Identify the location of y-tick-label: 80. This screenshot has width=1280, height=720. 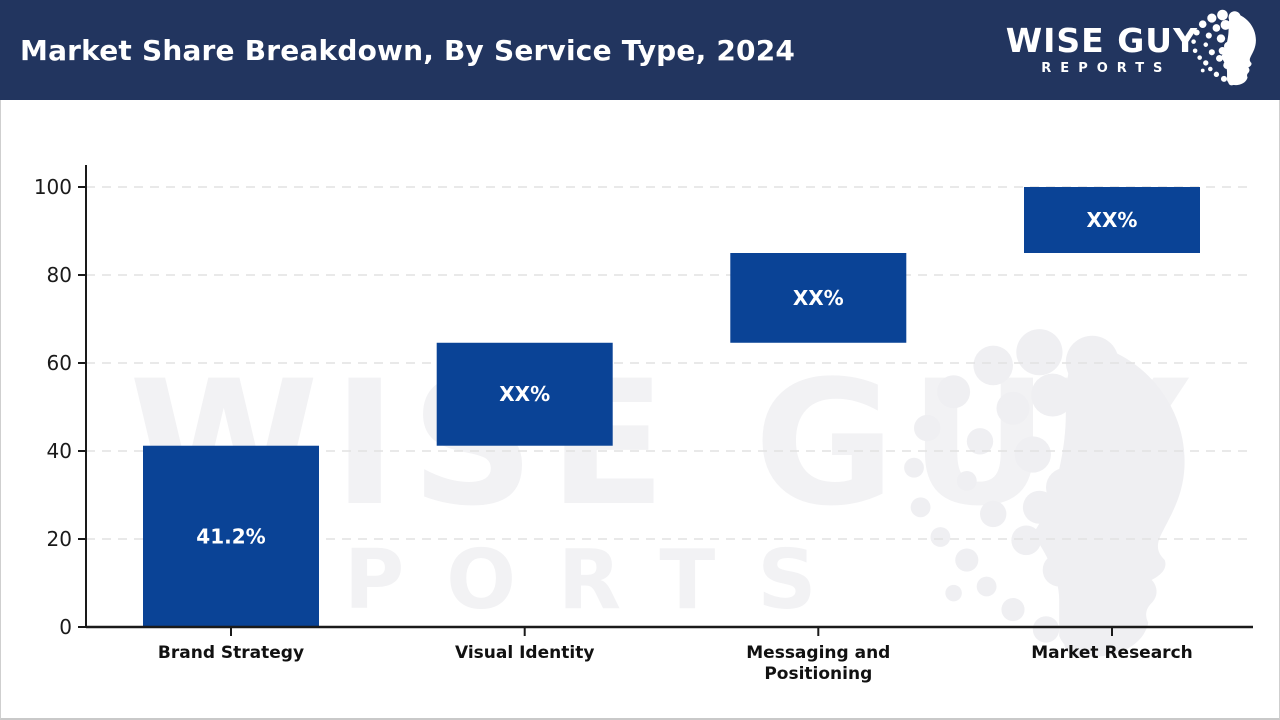
(59, 275).